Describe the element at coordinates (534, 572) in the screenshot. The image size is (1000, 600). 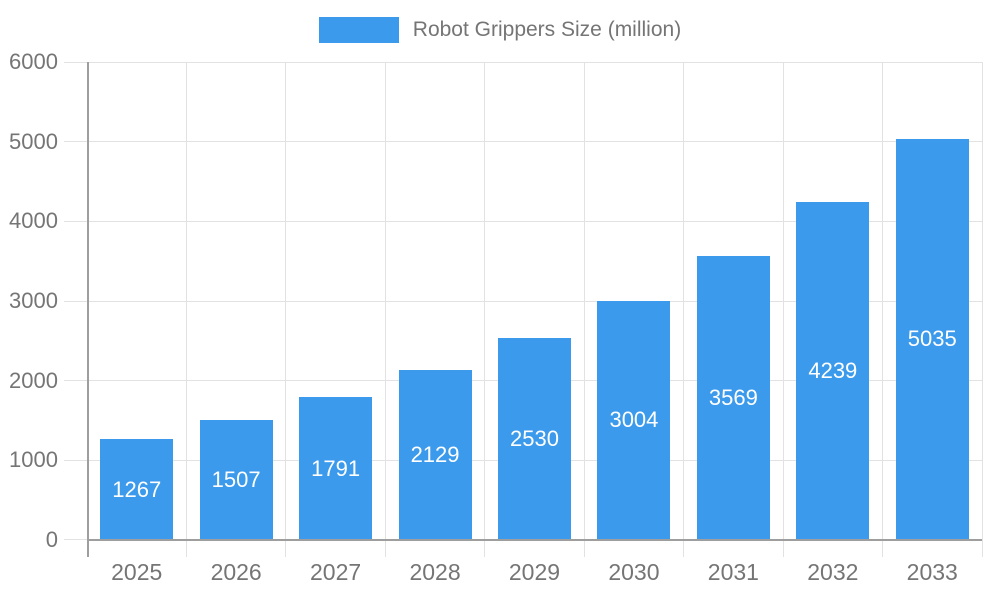
I see `x-tick-label-2029: 2029` at that location.